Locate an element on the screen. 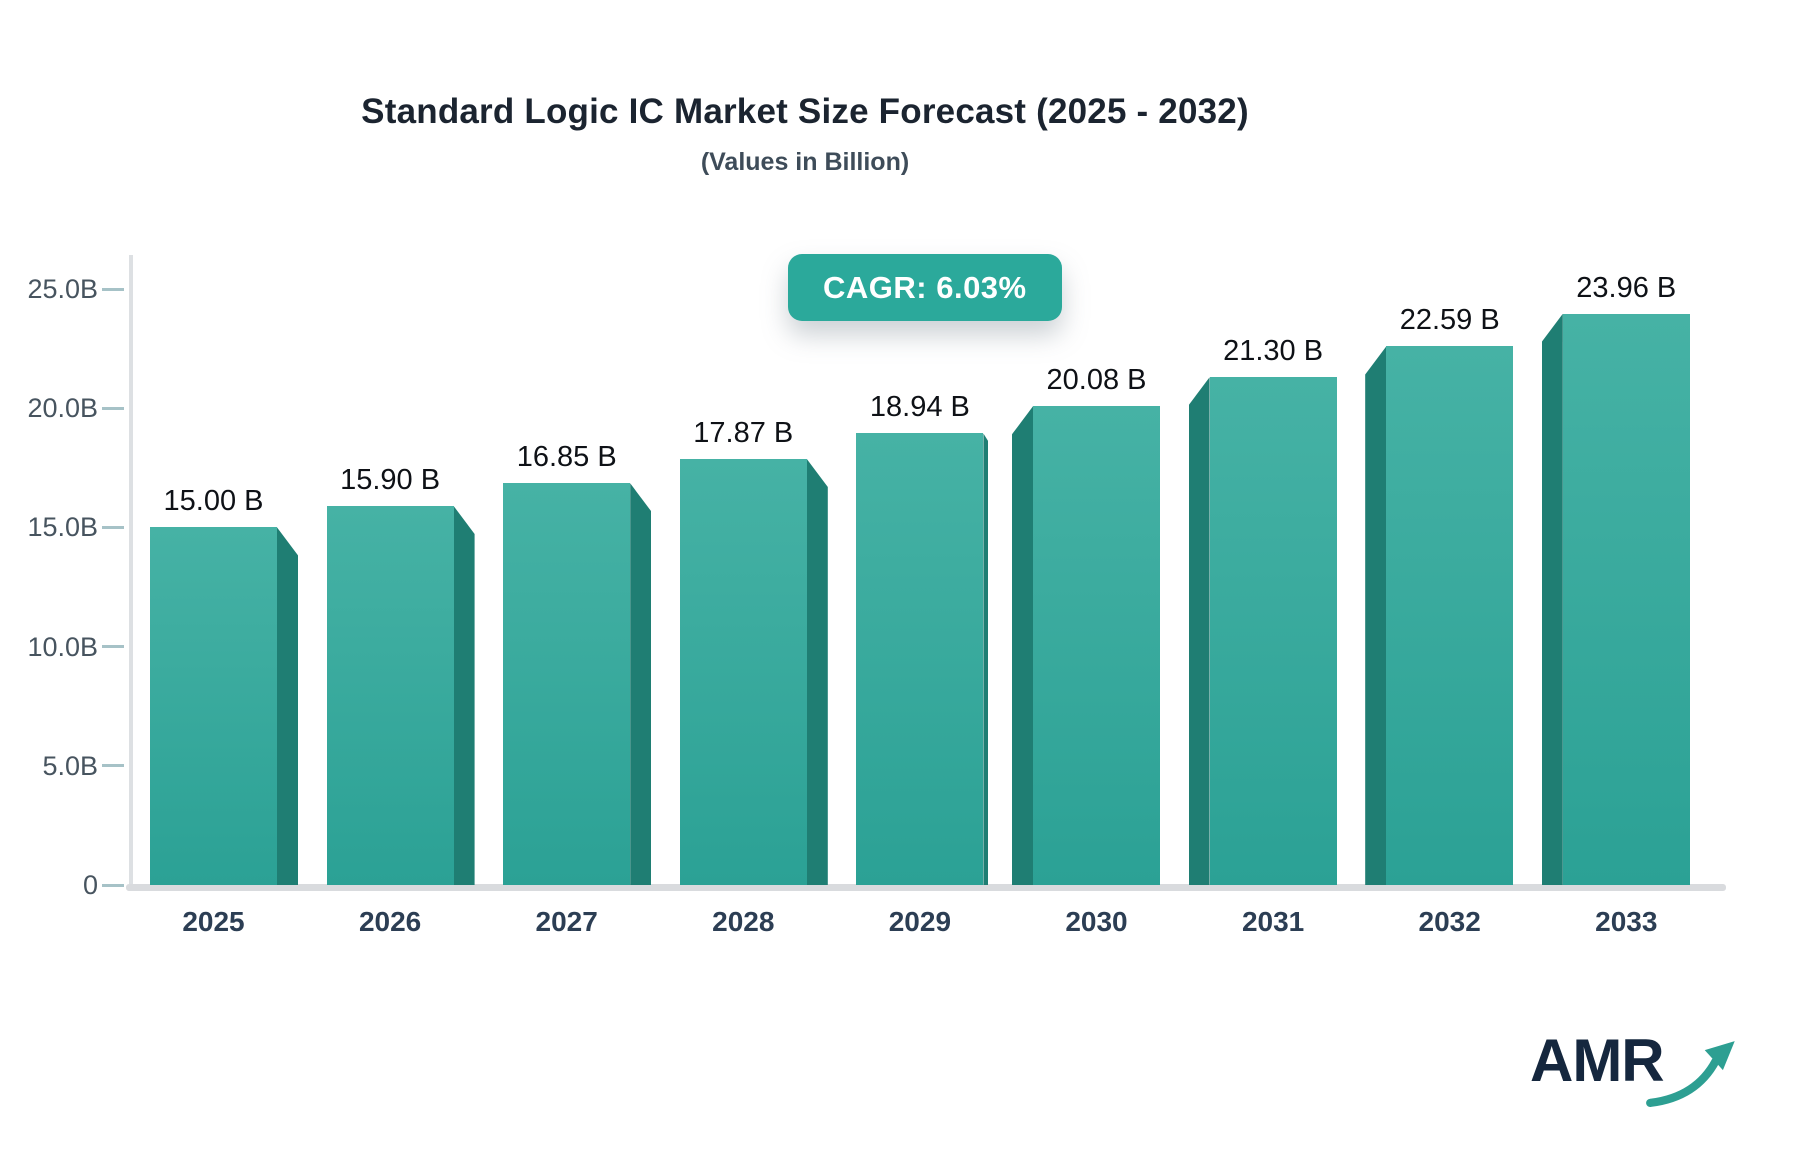  bar-side-face-2027 is located at coordinates (641, 684).